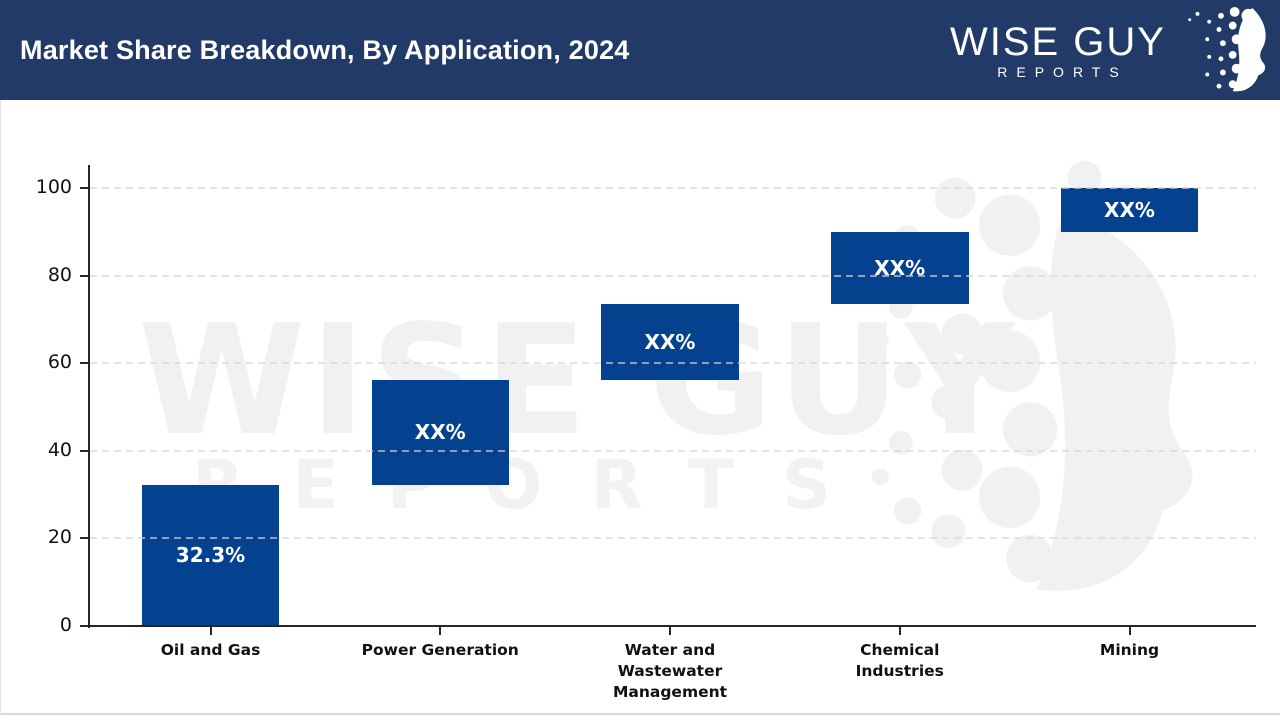  I want to click on y-axis-line, so click(88, 396).